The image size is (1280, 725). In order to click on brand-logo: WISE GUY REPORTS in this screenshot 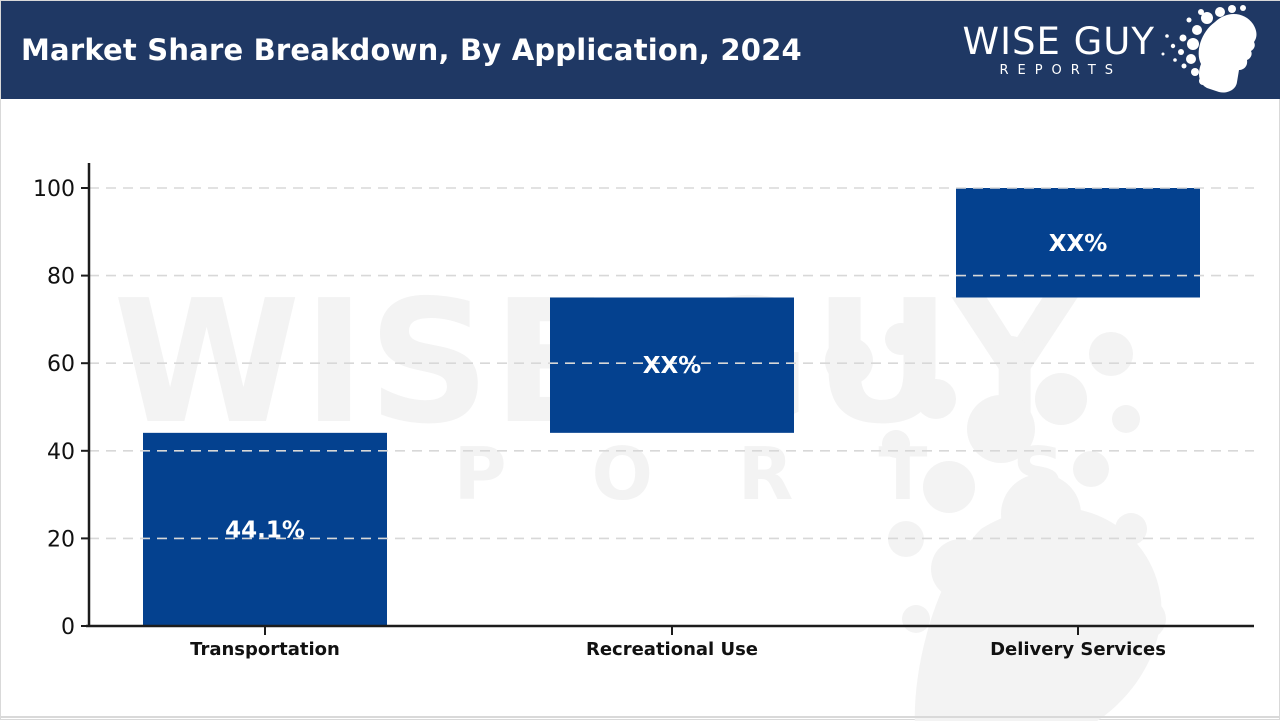, I will do `click(1112, 50)`.